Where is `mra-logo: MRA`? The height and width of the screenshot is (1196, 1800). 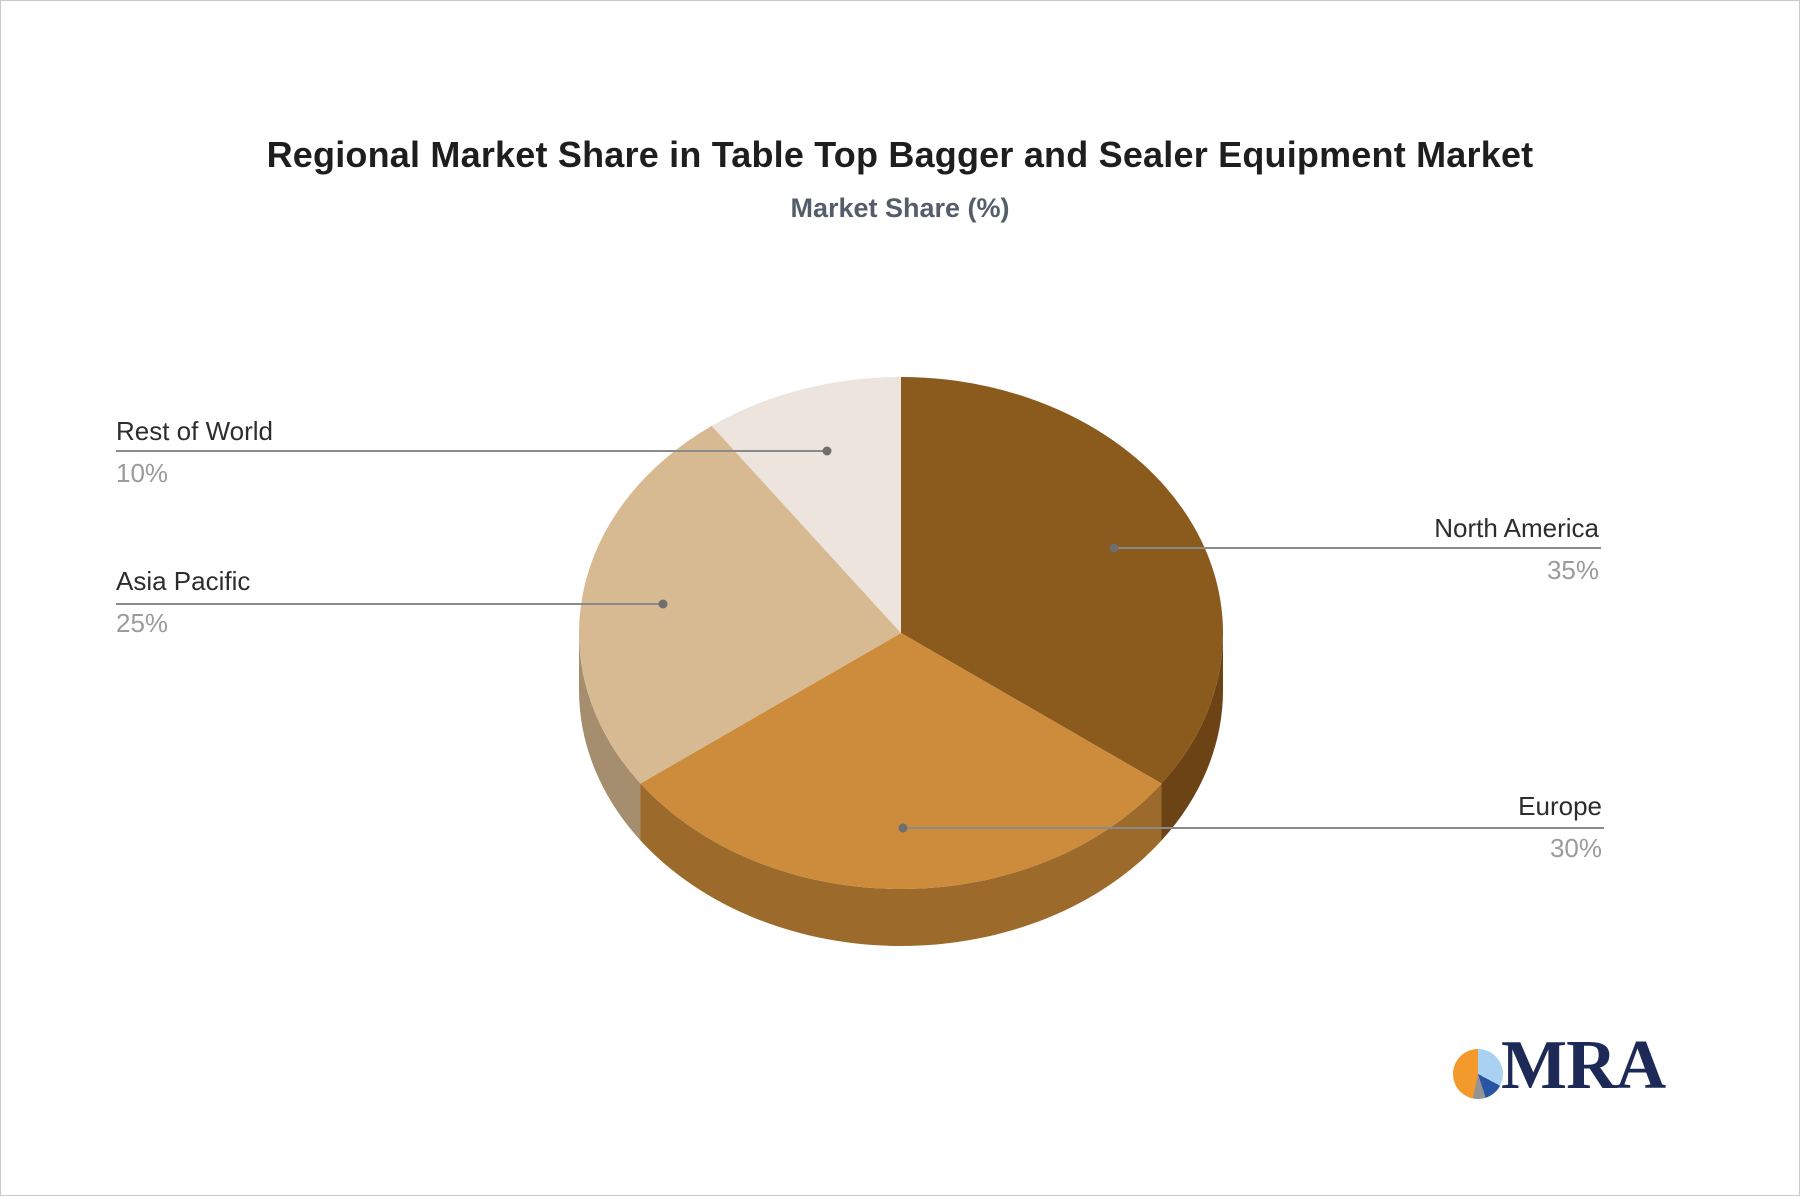
mra-logo: MRA is located at coordinates (1559, 1065).